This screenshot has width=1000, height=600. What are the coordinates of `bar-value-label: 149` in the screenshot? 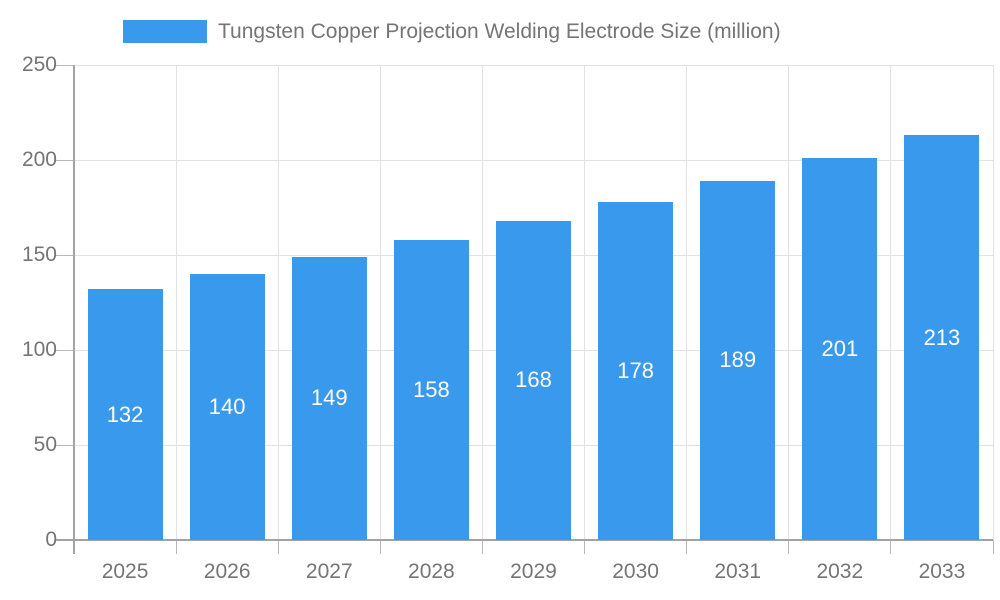 It's located at (329, 398).